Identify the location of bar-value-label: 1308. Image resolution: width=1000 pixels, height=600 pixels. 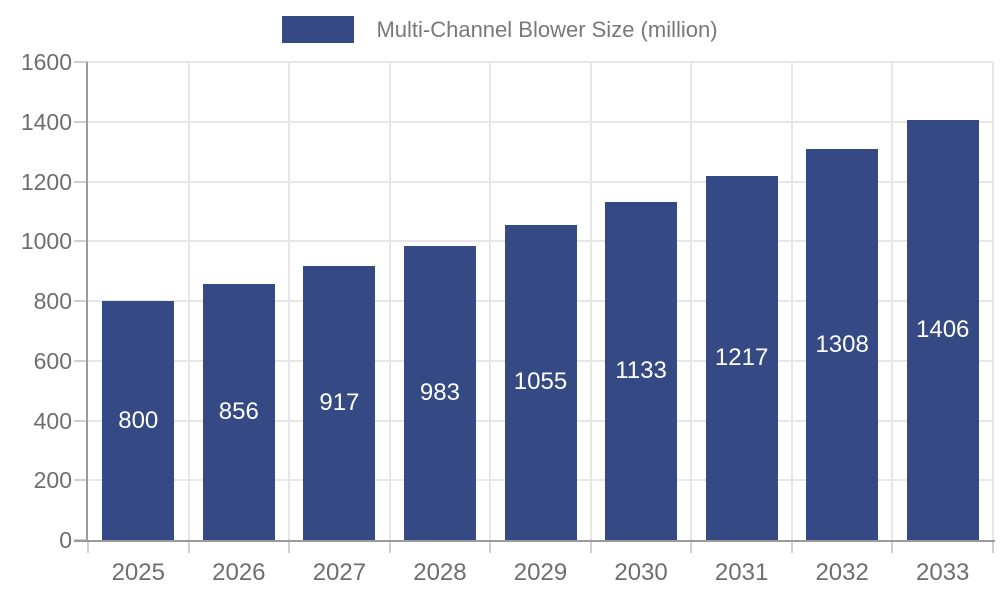
(842, 344).